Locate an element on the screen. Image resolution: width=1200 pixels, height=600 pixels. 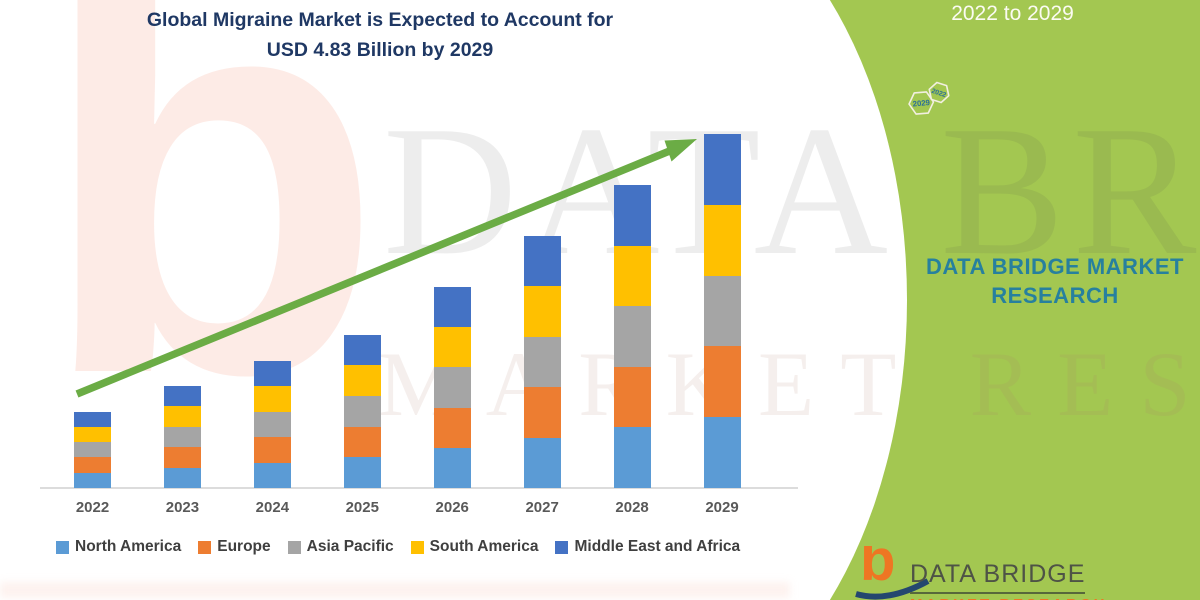
bar-segment-2029-europe is located at coordinates (722, 382).